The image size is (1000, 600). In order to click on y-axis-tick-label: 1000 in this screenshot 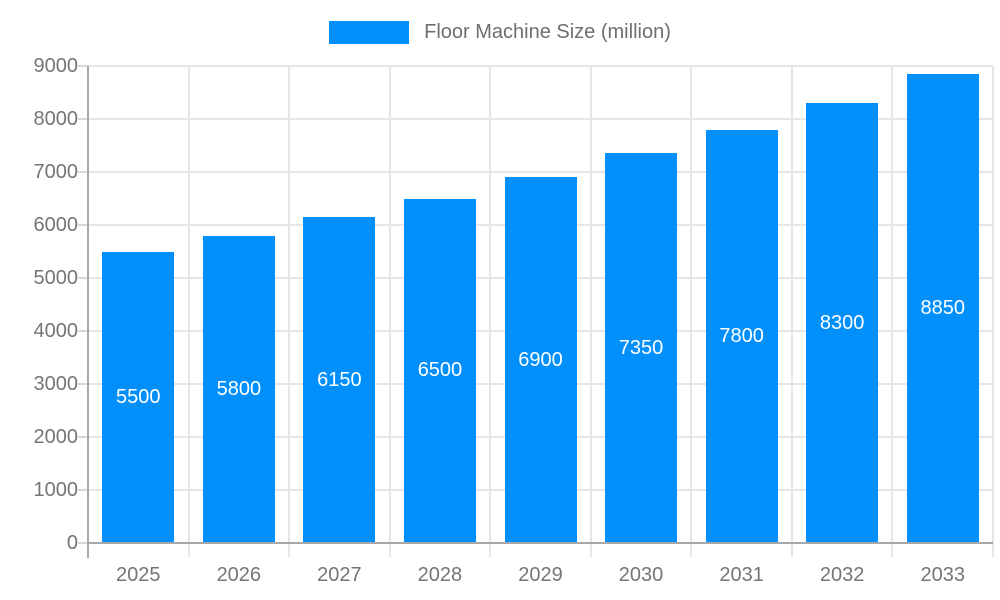, I will do `click(56, 490)`.